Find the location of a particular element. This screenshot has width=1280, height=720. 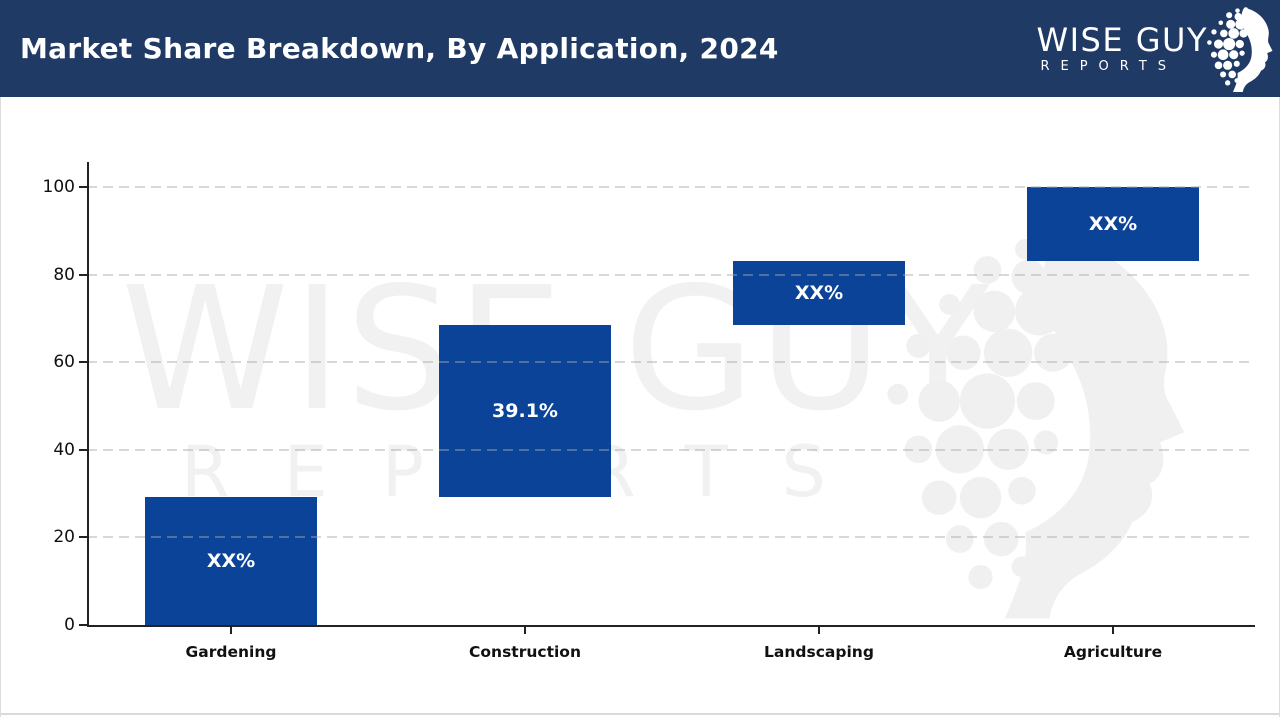

x-tick-label: Landscaping is located at coordinates (819, 652).